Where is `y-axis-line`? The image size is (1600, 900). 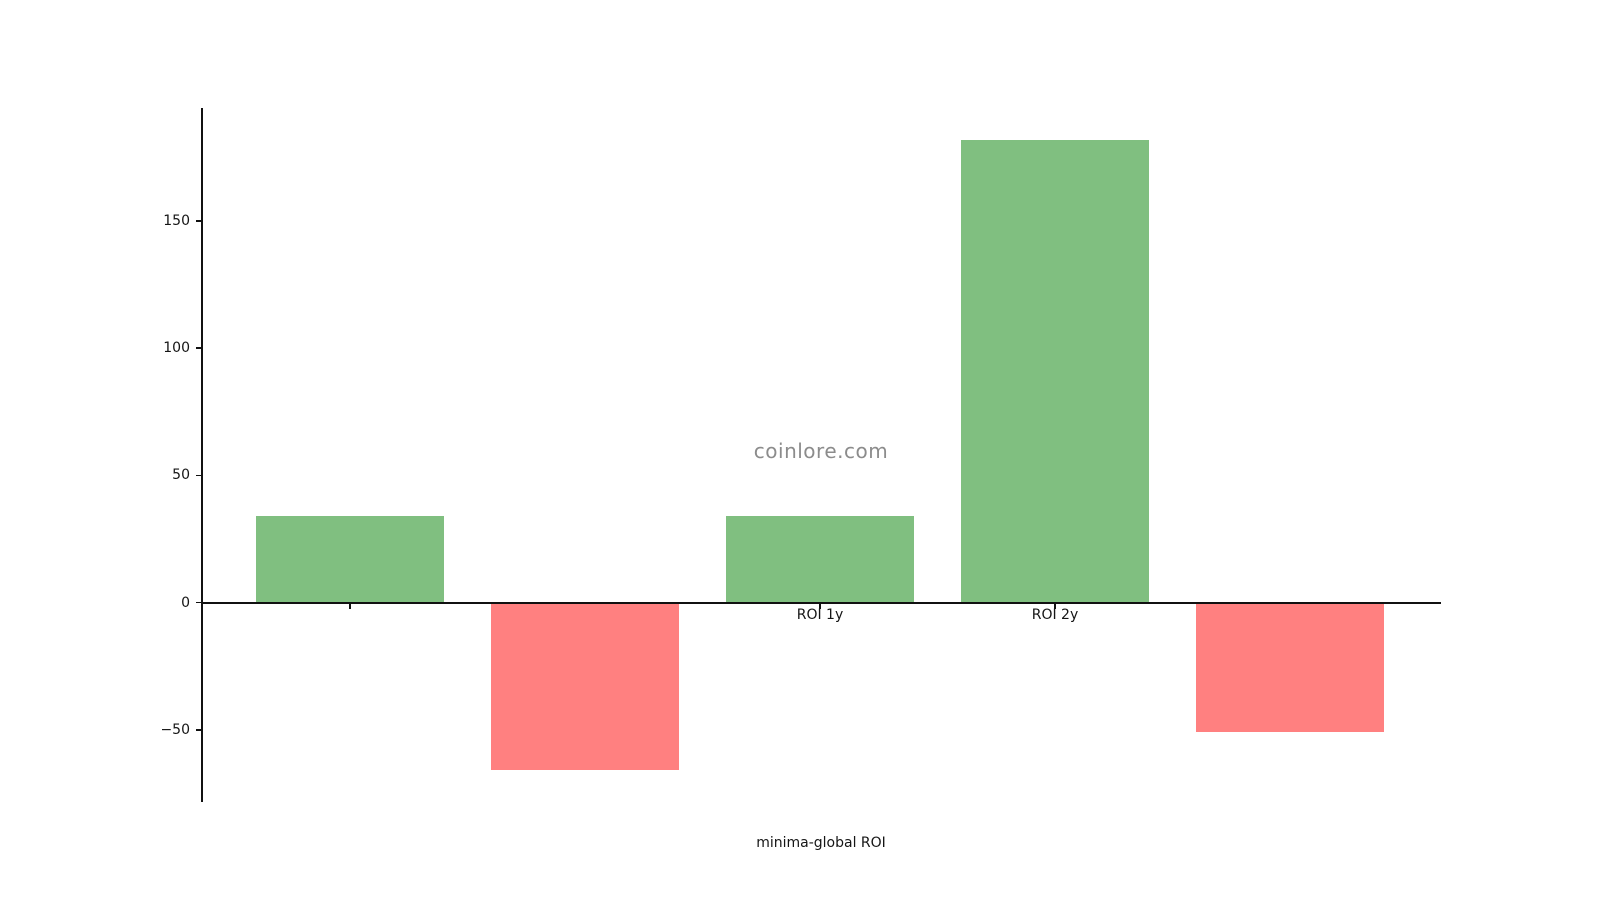 y-axis-line is located at coordinates (202, 455).